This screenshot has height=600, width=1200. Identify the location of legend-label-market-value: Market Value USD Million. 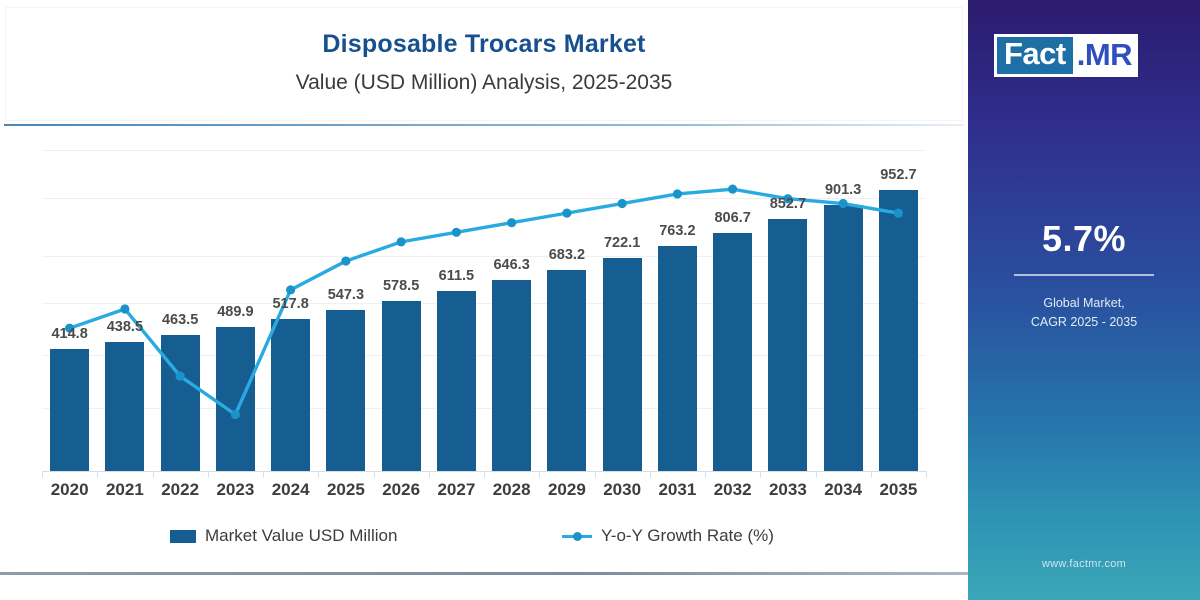
(301, 535).